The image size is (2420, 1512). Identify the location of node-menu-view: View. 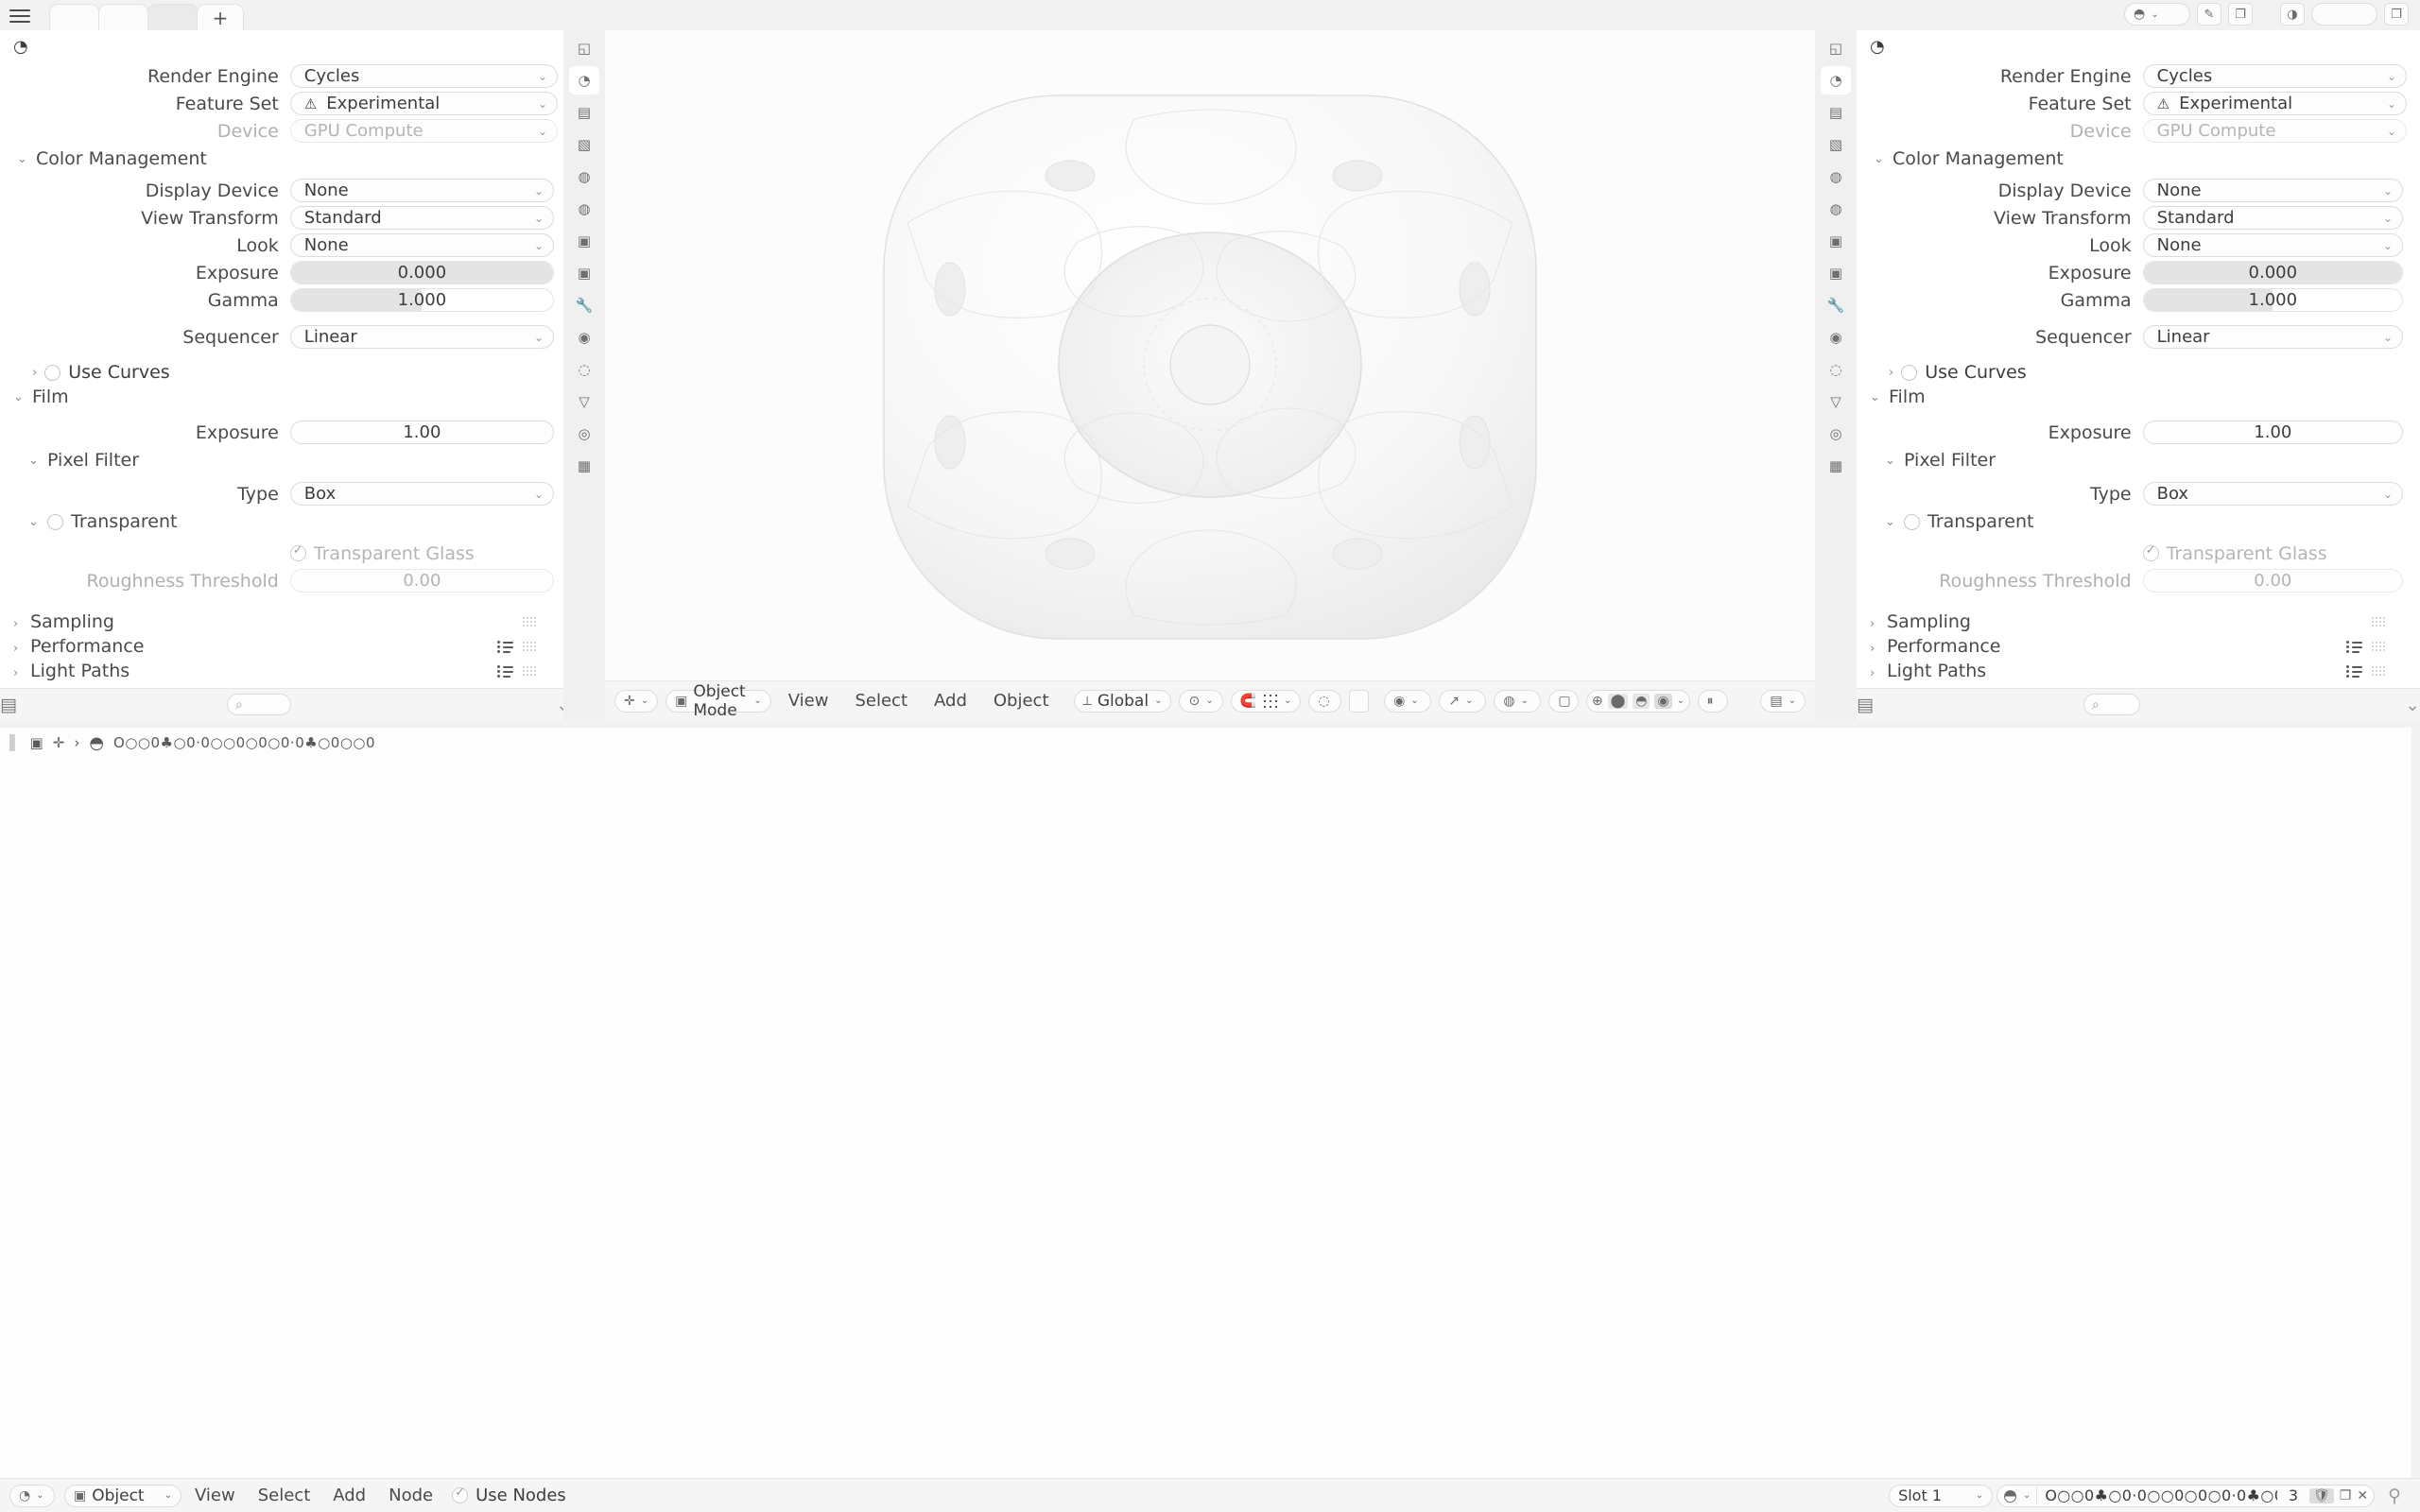
(215, 1495).